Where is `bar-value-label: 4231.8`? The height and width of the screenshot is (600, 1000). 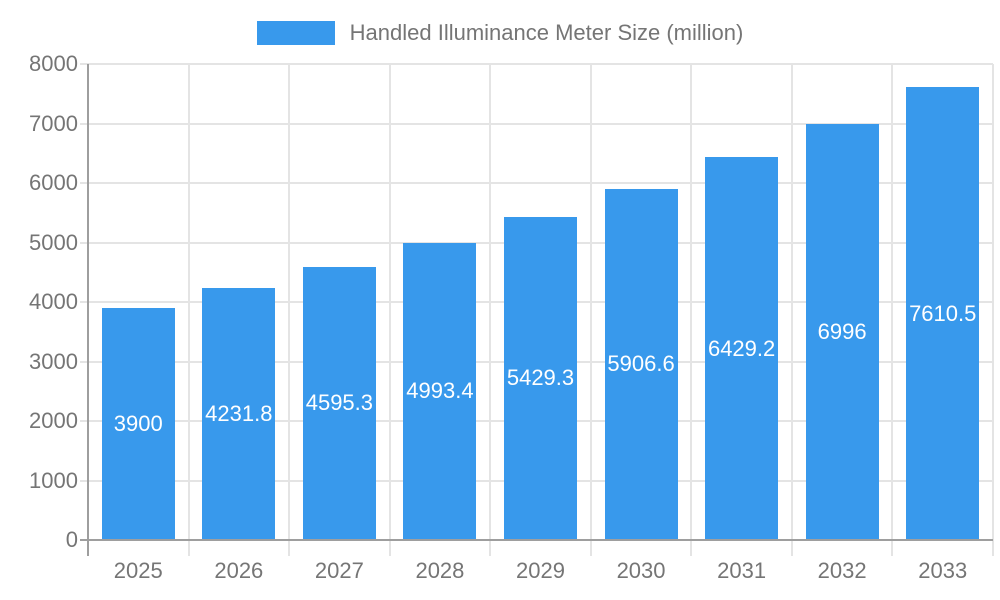 bar-value-label: 4231.8 is located at coordinates (239, 414).